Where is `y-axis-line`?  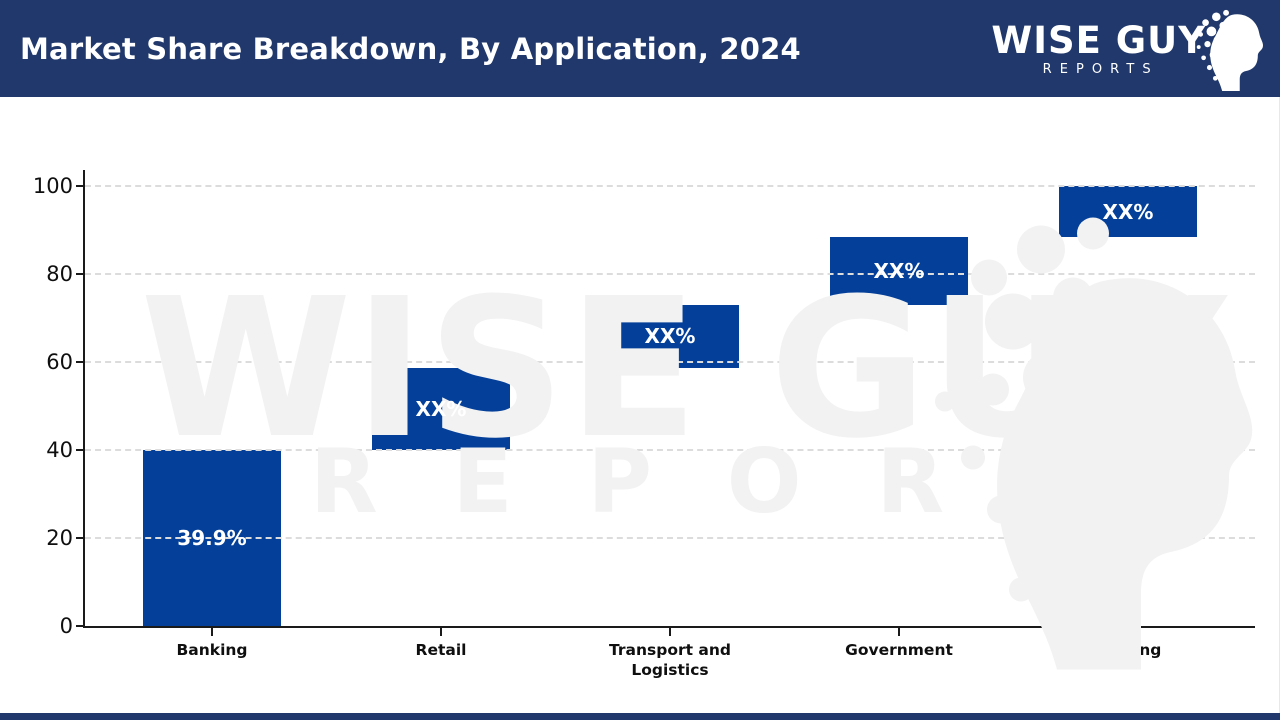 y-axis-line is located at coordinates (84, 399).